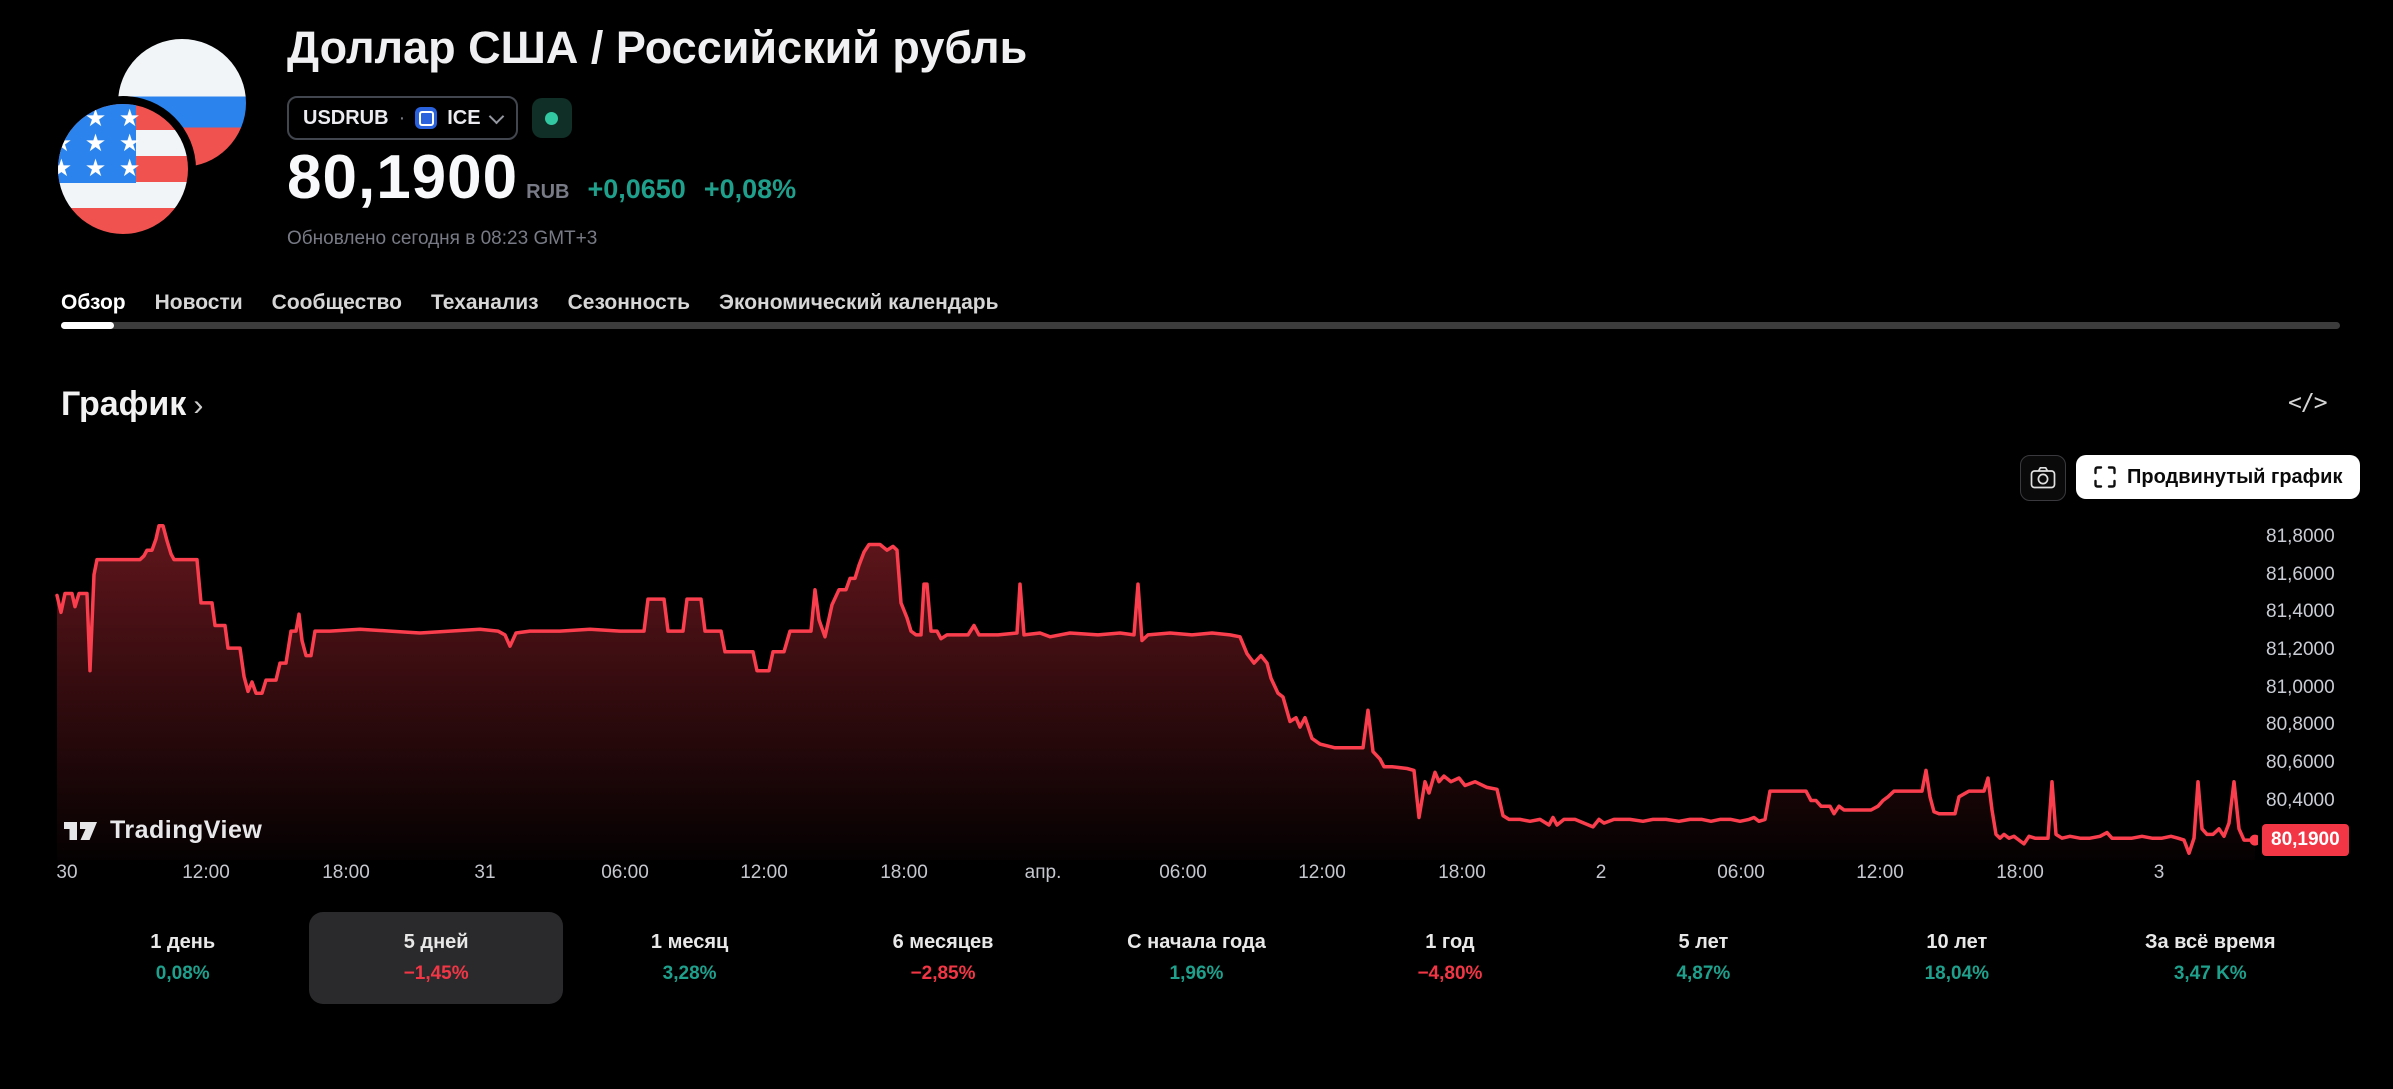 The image size is (2393, 1089). I want to click on market-open-dot-icon, so click(552, 118).